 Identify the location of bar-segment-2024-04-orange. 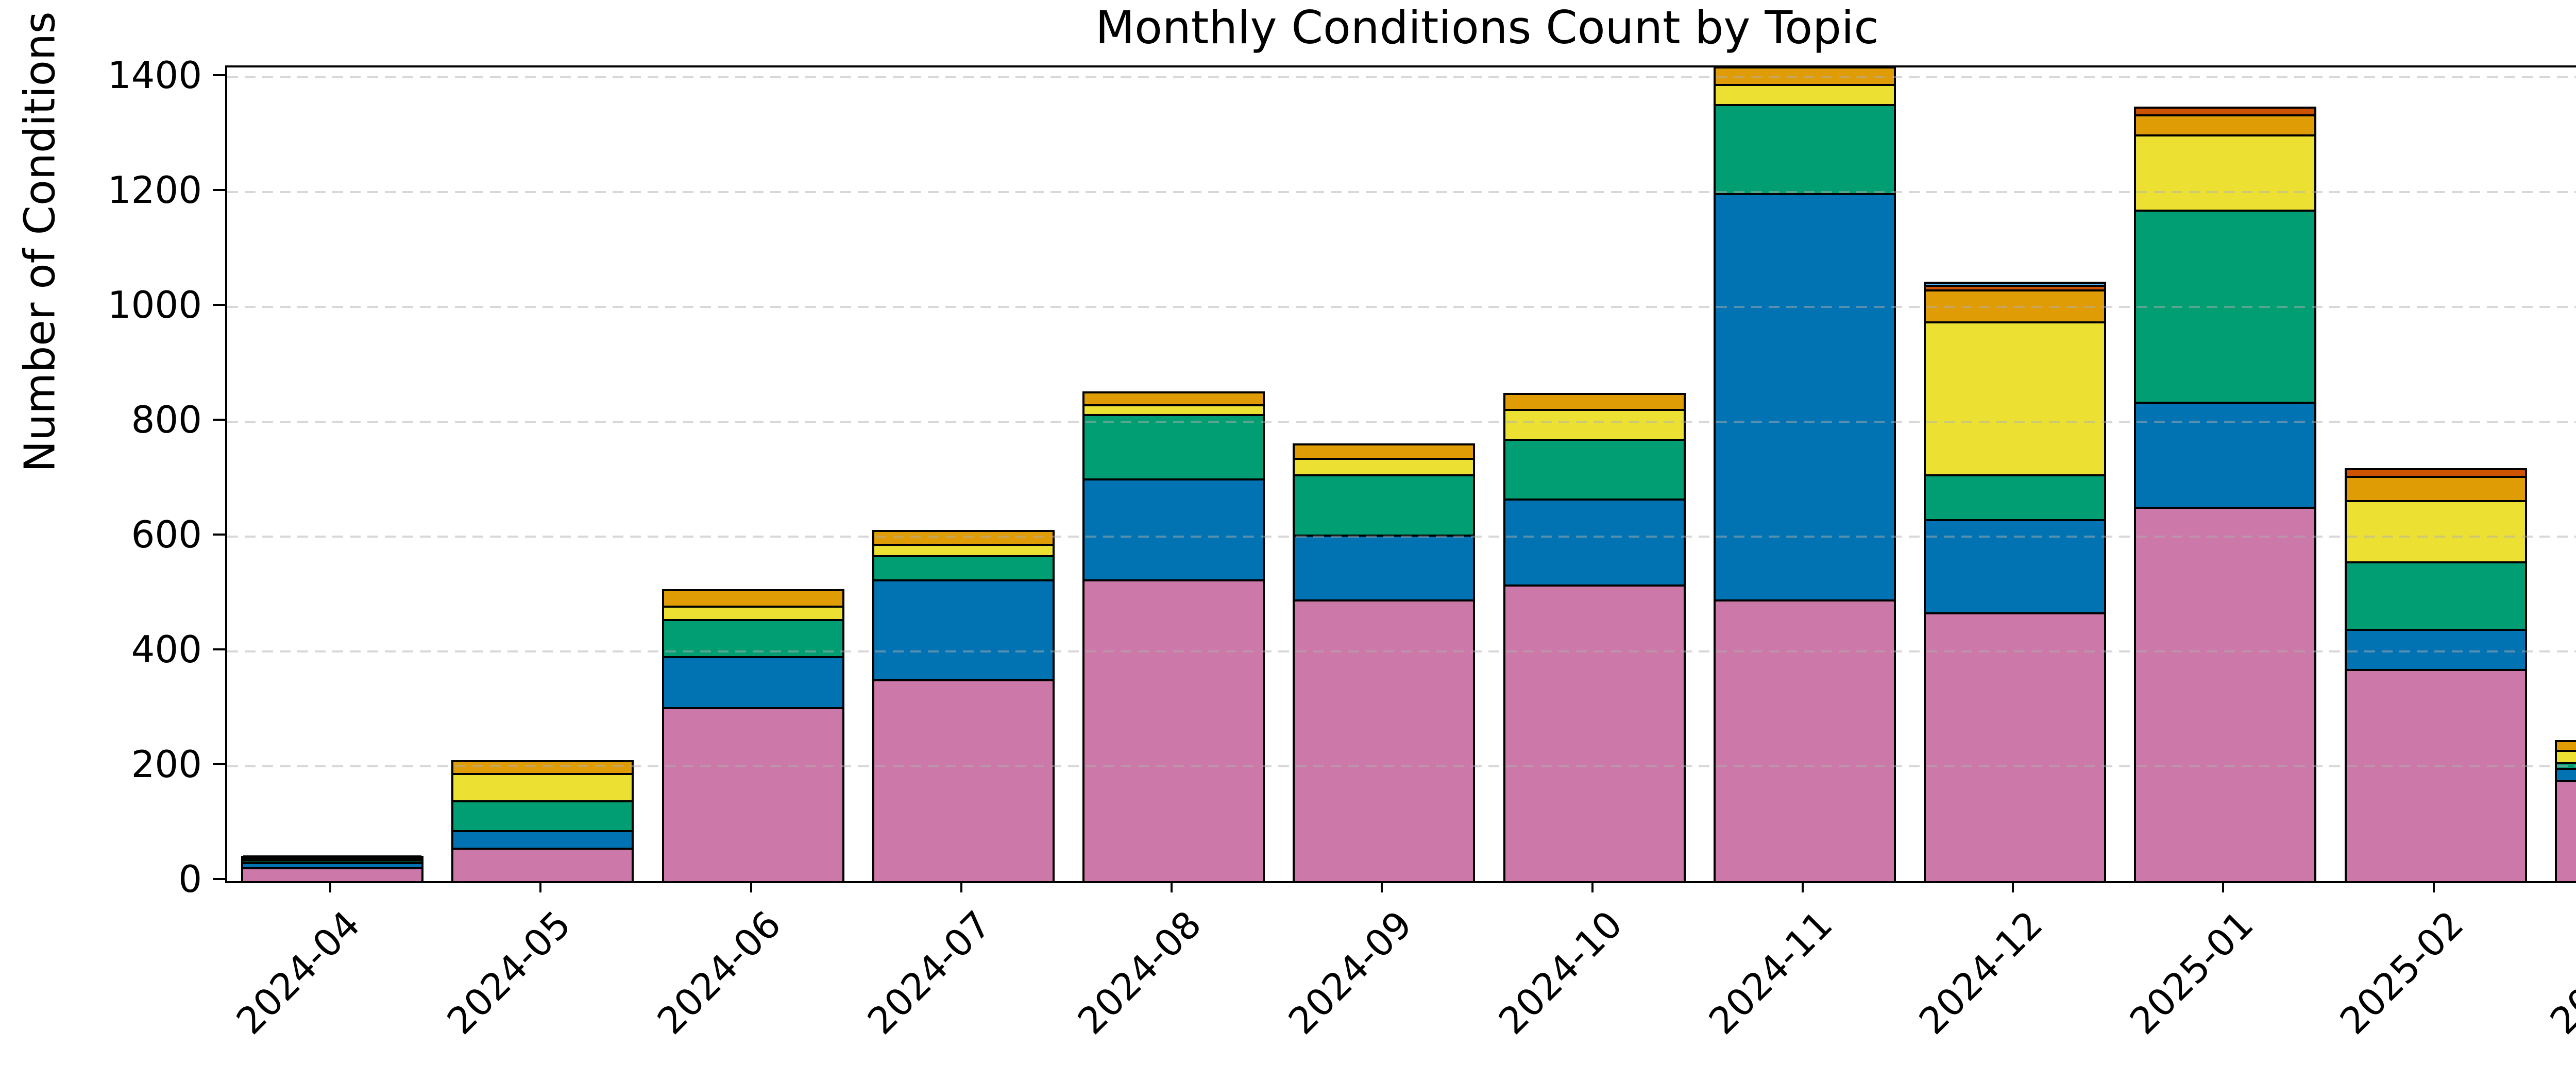
(332, 858).